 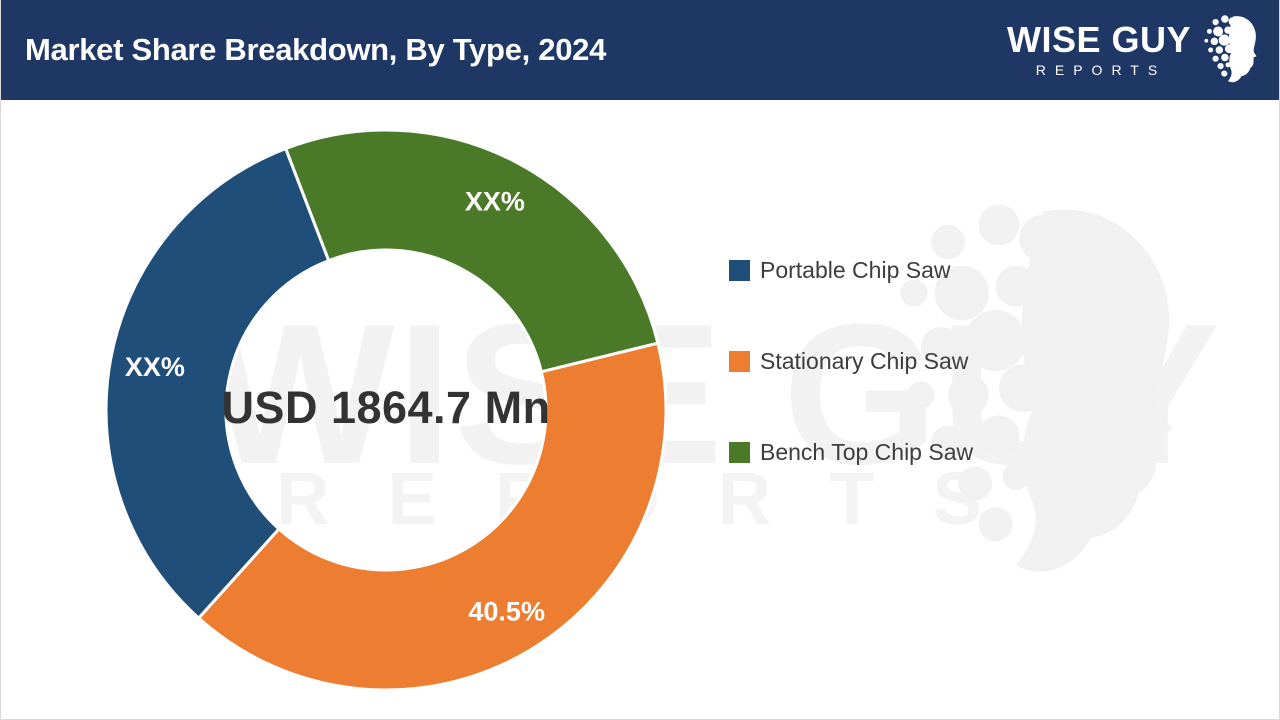 What do you see at coordinates (864, 361) in the screenshot?
I see `legend-label: Stationary Chip Saw` at bounding box center [864, 361].